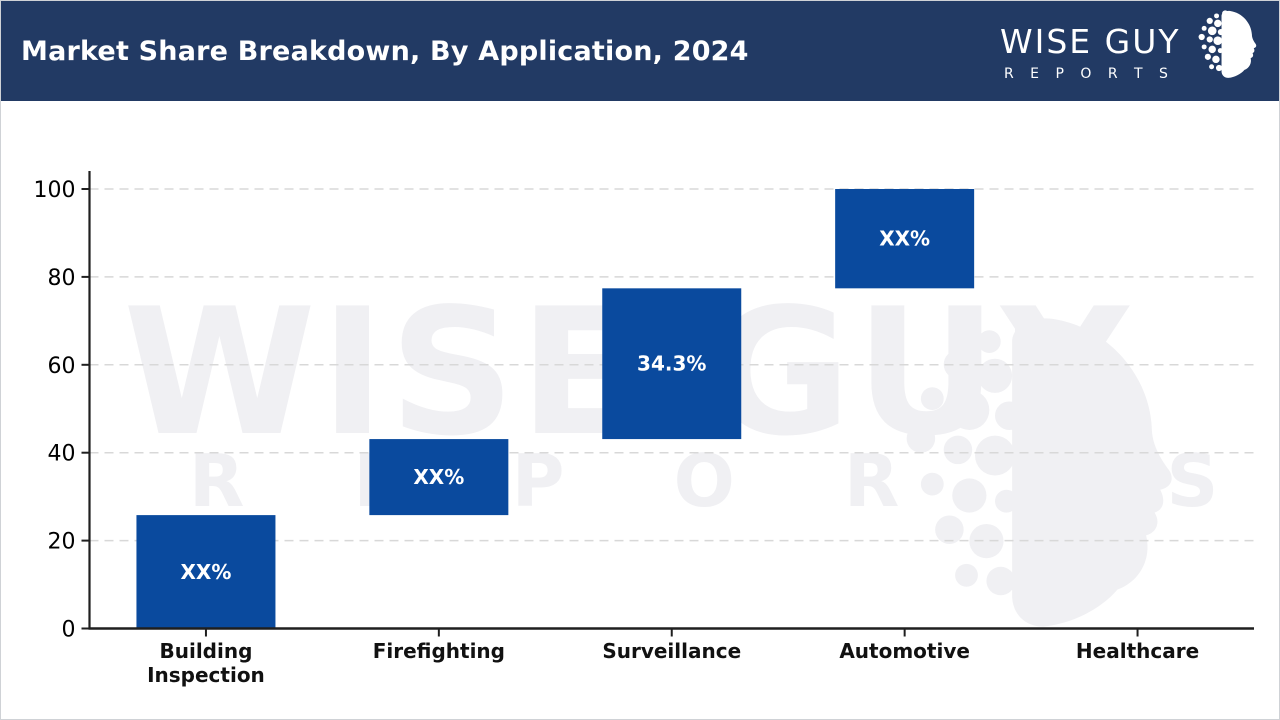 This screenshot has width=1280, height=720. I want to click on x-category-label: Building, so click(205, 651).